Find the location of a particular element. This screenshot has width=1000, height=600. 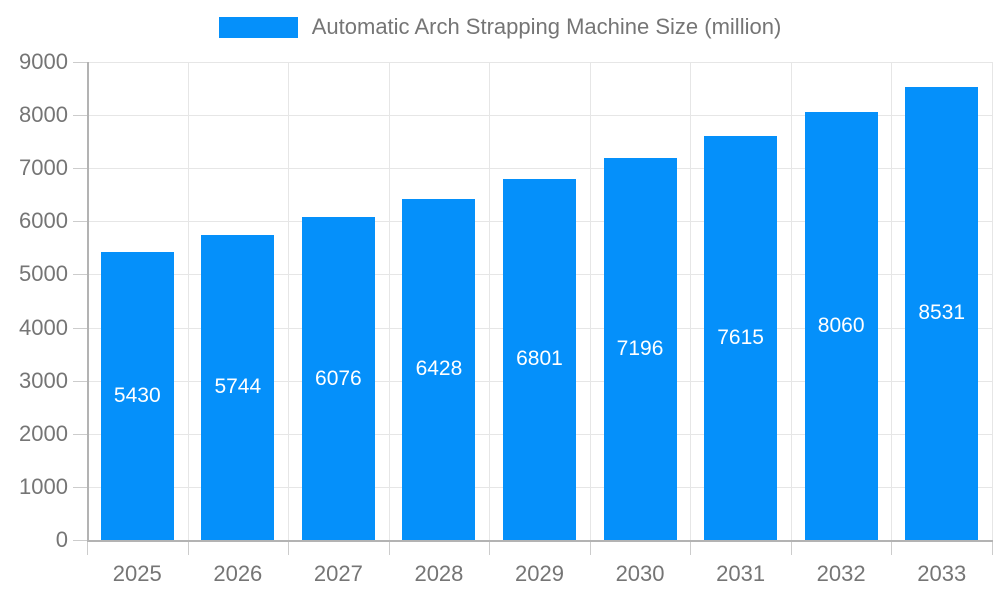

bar-value-label: 8060 is located at coordinates (841, 325).